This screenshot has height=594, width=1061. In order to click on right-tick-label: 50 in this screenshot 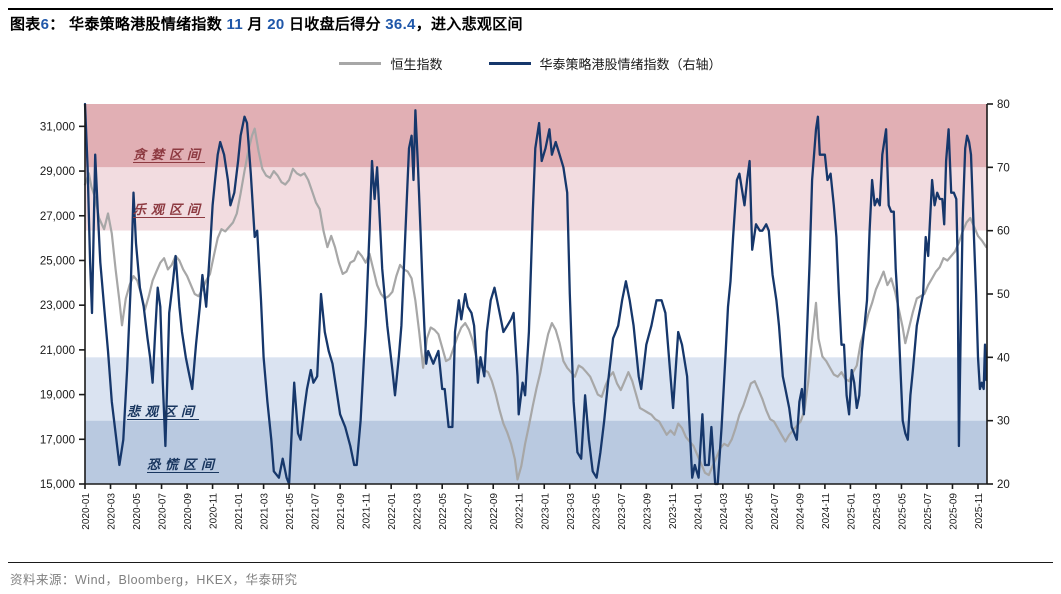, I will do `click(1003, 295)`.